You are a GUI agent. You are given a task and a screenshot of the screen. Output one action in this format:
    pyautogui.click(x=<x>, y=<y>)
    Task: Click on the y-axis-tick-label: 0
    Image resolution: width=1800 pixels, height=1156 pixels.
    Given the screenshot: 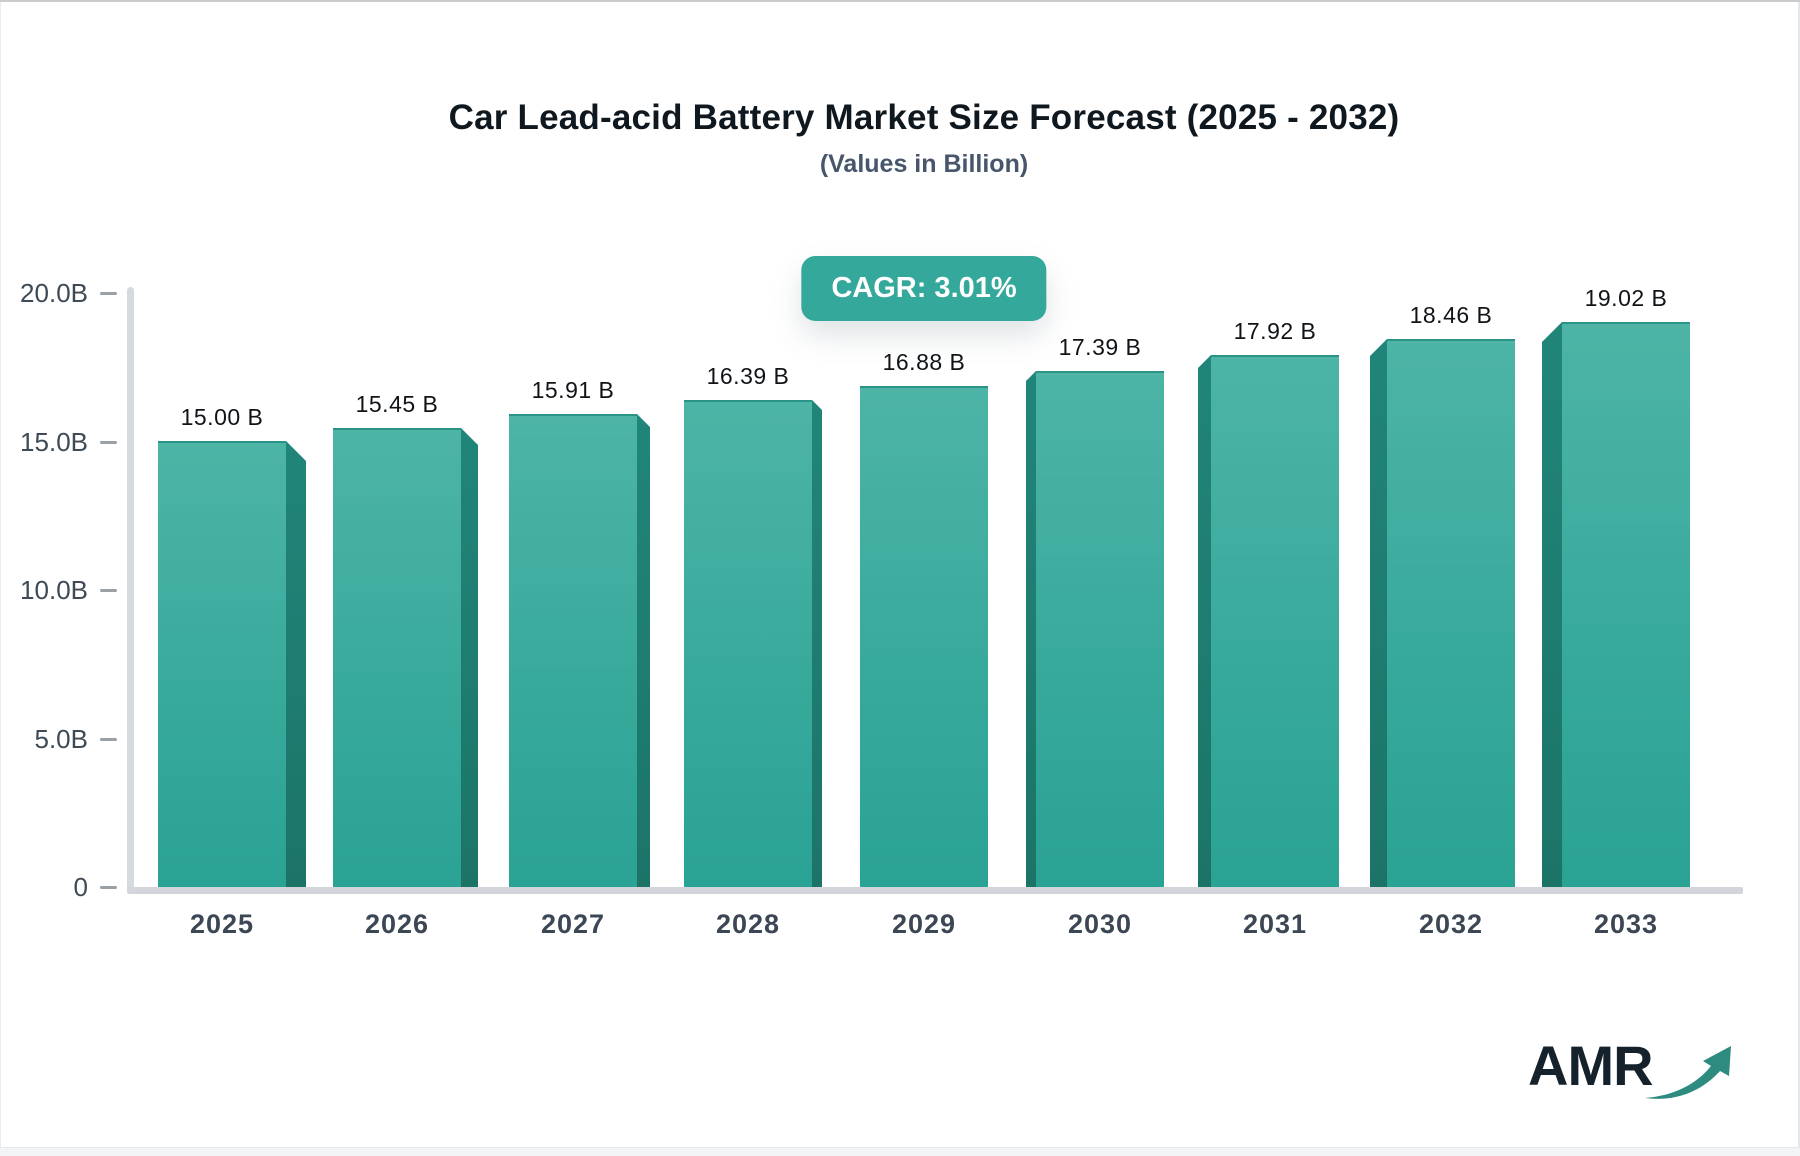 What is the action you would take?
    pyautogui.click(x=80, y=887)
    